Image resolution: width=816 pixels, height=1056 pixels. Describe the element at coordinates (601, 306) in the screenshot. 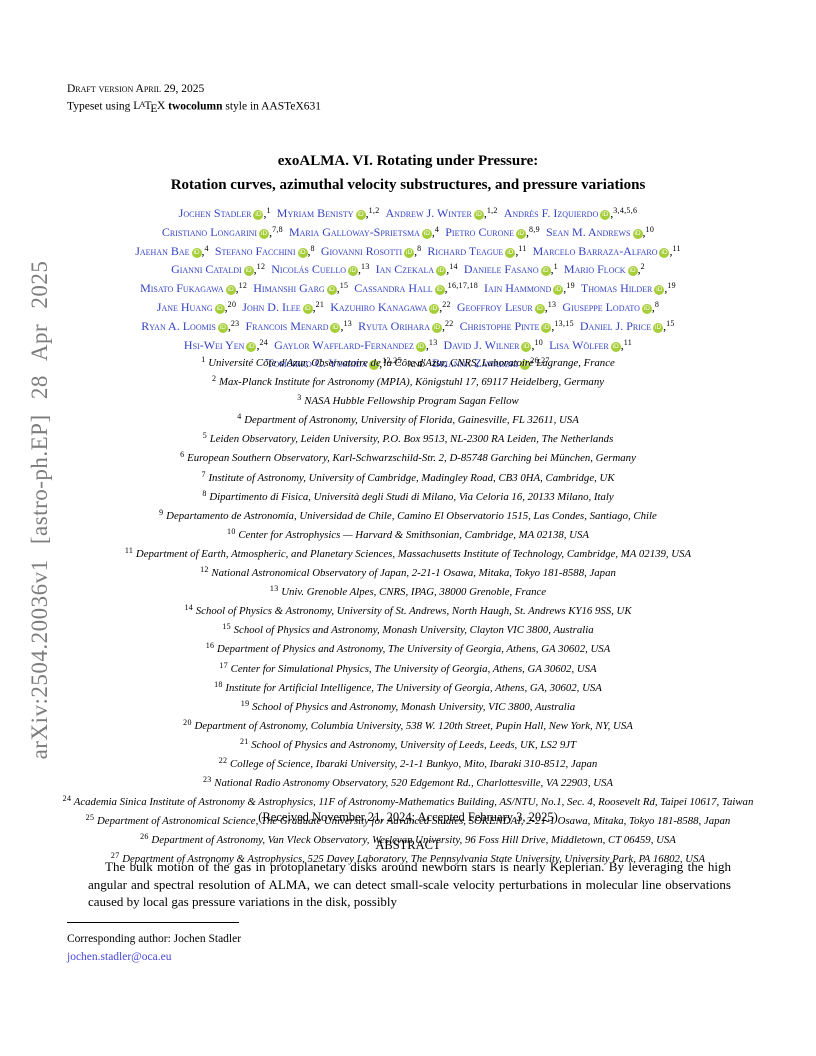

I see `author-name-link: Giuseppe Lodato` at that location.